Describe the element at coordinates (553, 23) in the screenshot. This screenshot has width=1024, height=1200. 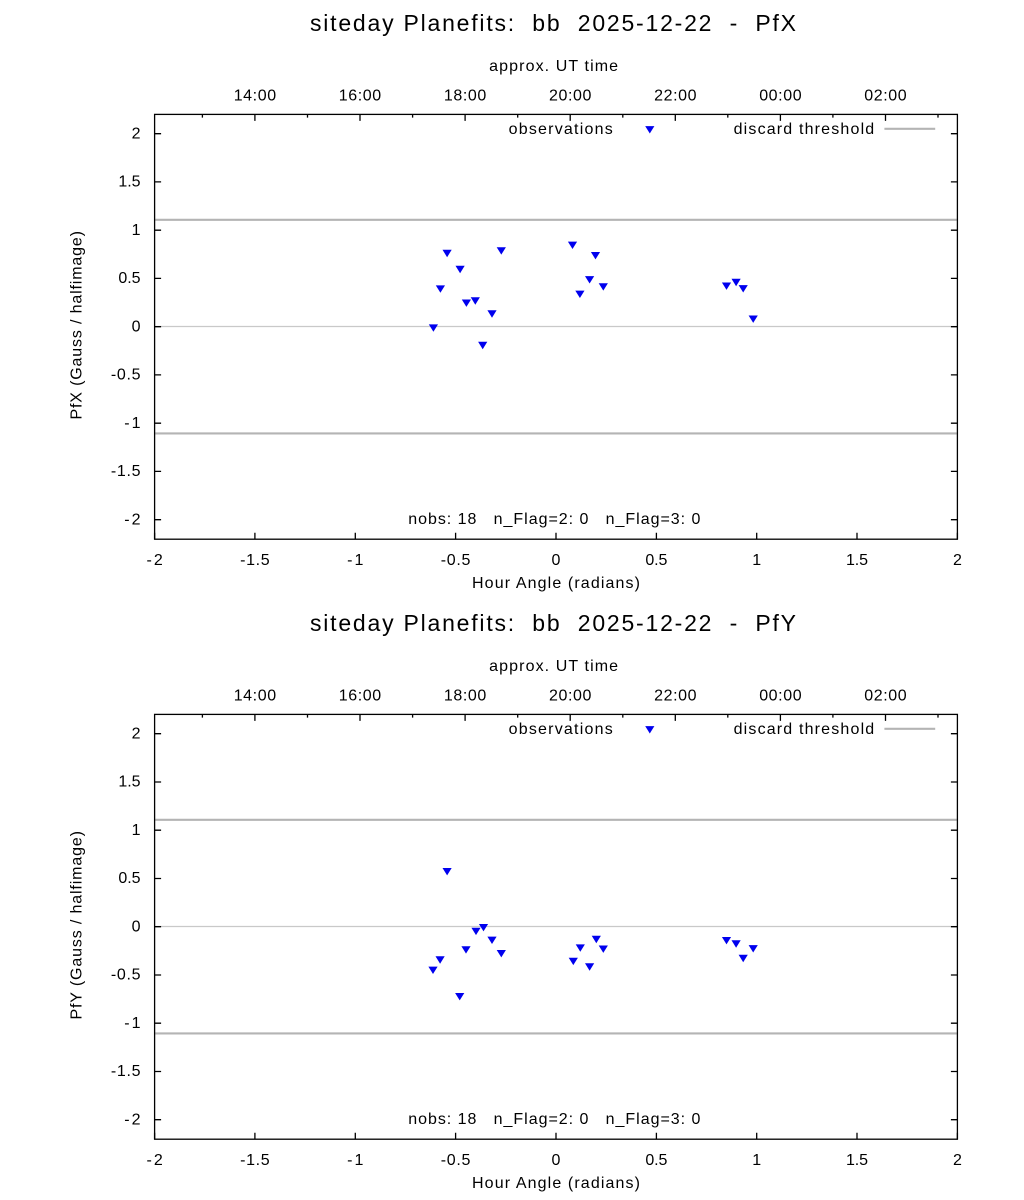
I see `svg-text:siteday Planefits: bb 2025-1: siteday Planefits: bb 2025-12-22 - PfX` at that location.